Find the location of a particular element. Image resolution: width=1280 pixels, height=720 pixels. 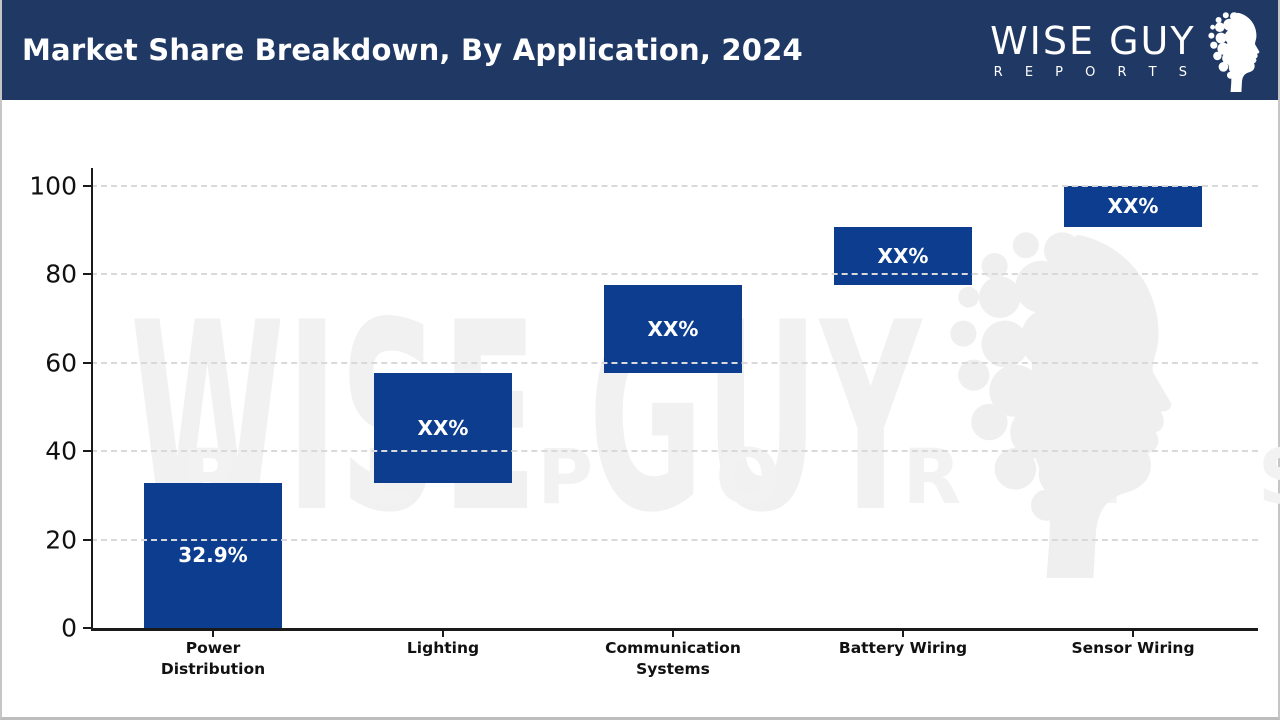

x-category-label: Power Distribution is located at coordinates (213, 658).